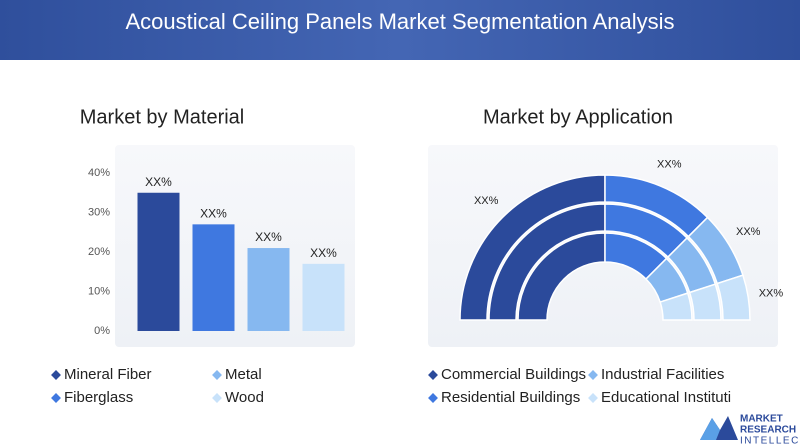 This screenshot has height=448, width=800. Describe the element at coordinates (719, 428) in the screenshot. I see `logo-icon` at that location.